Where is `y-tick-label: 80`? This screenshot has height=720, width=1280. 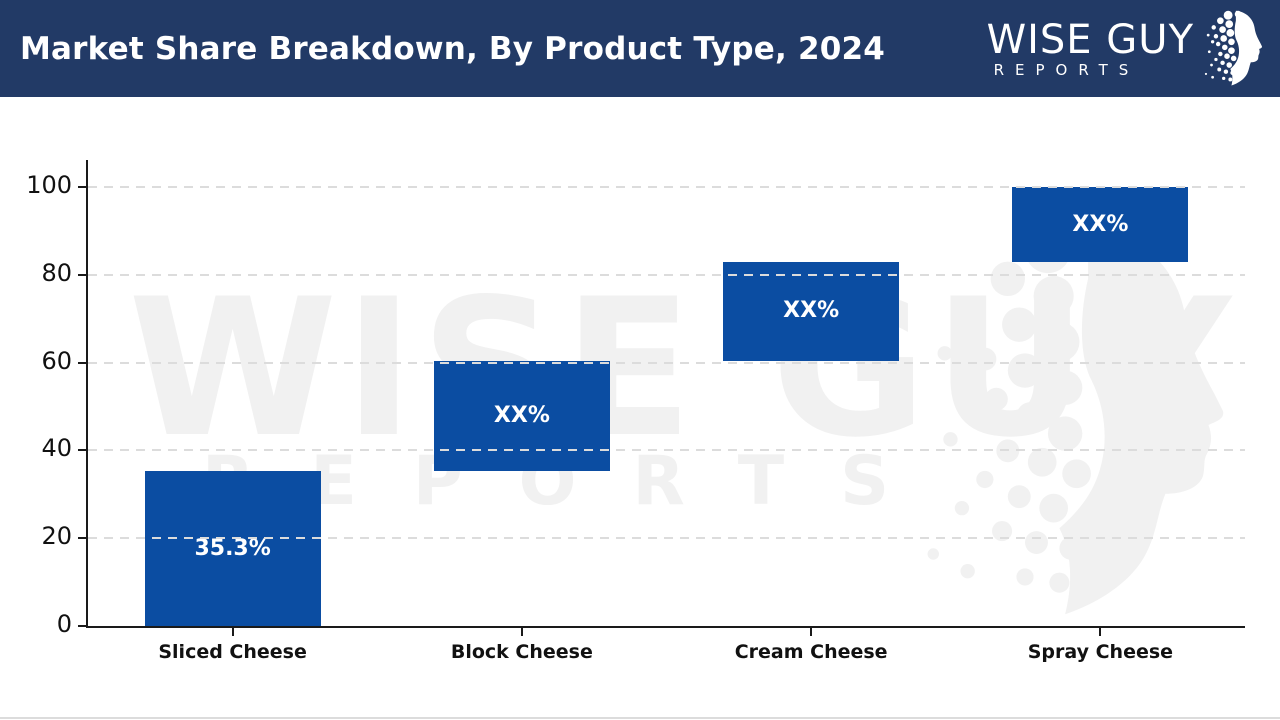
y-tick-label: 80 is located at coordinates (56, 272).